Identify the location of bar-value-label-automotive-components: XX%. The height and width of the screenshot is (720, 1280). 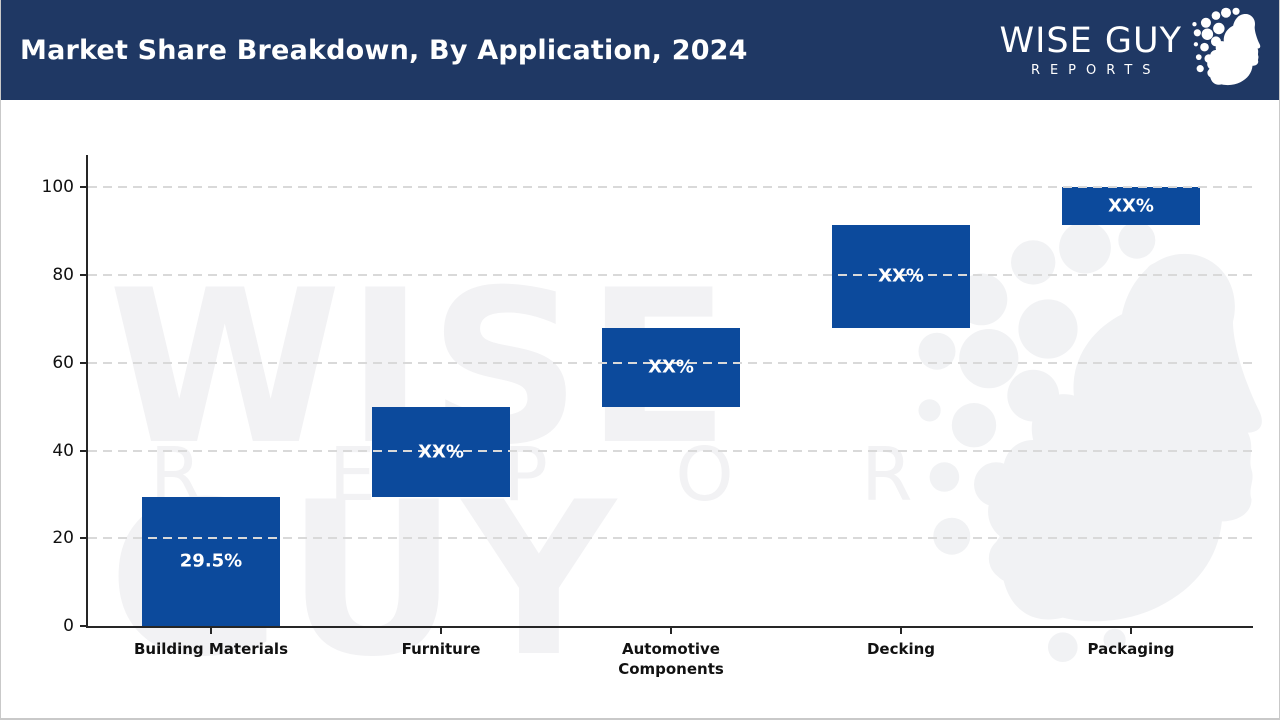
(671, 367).